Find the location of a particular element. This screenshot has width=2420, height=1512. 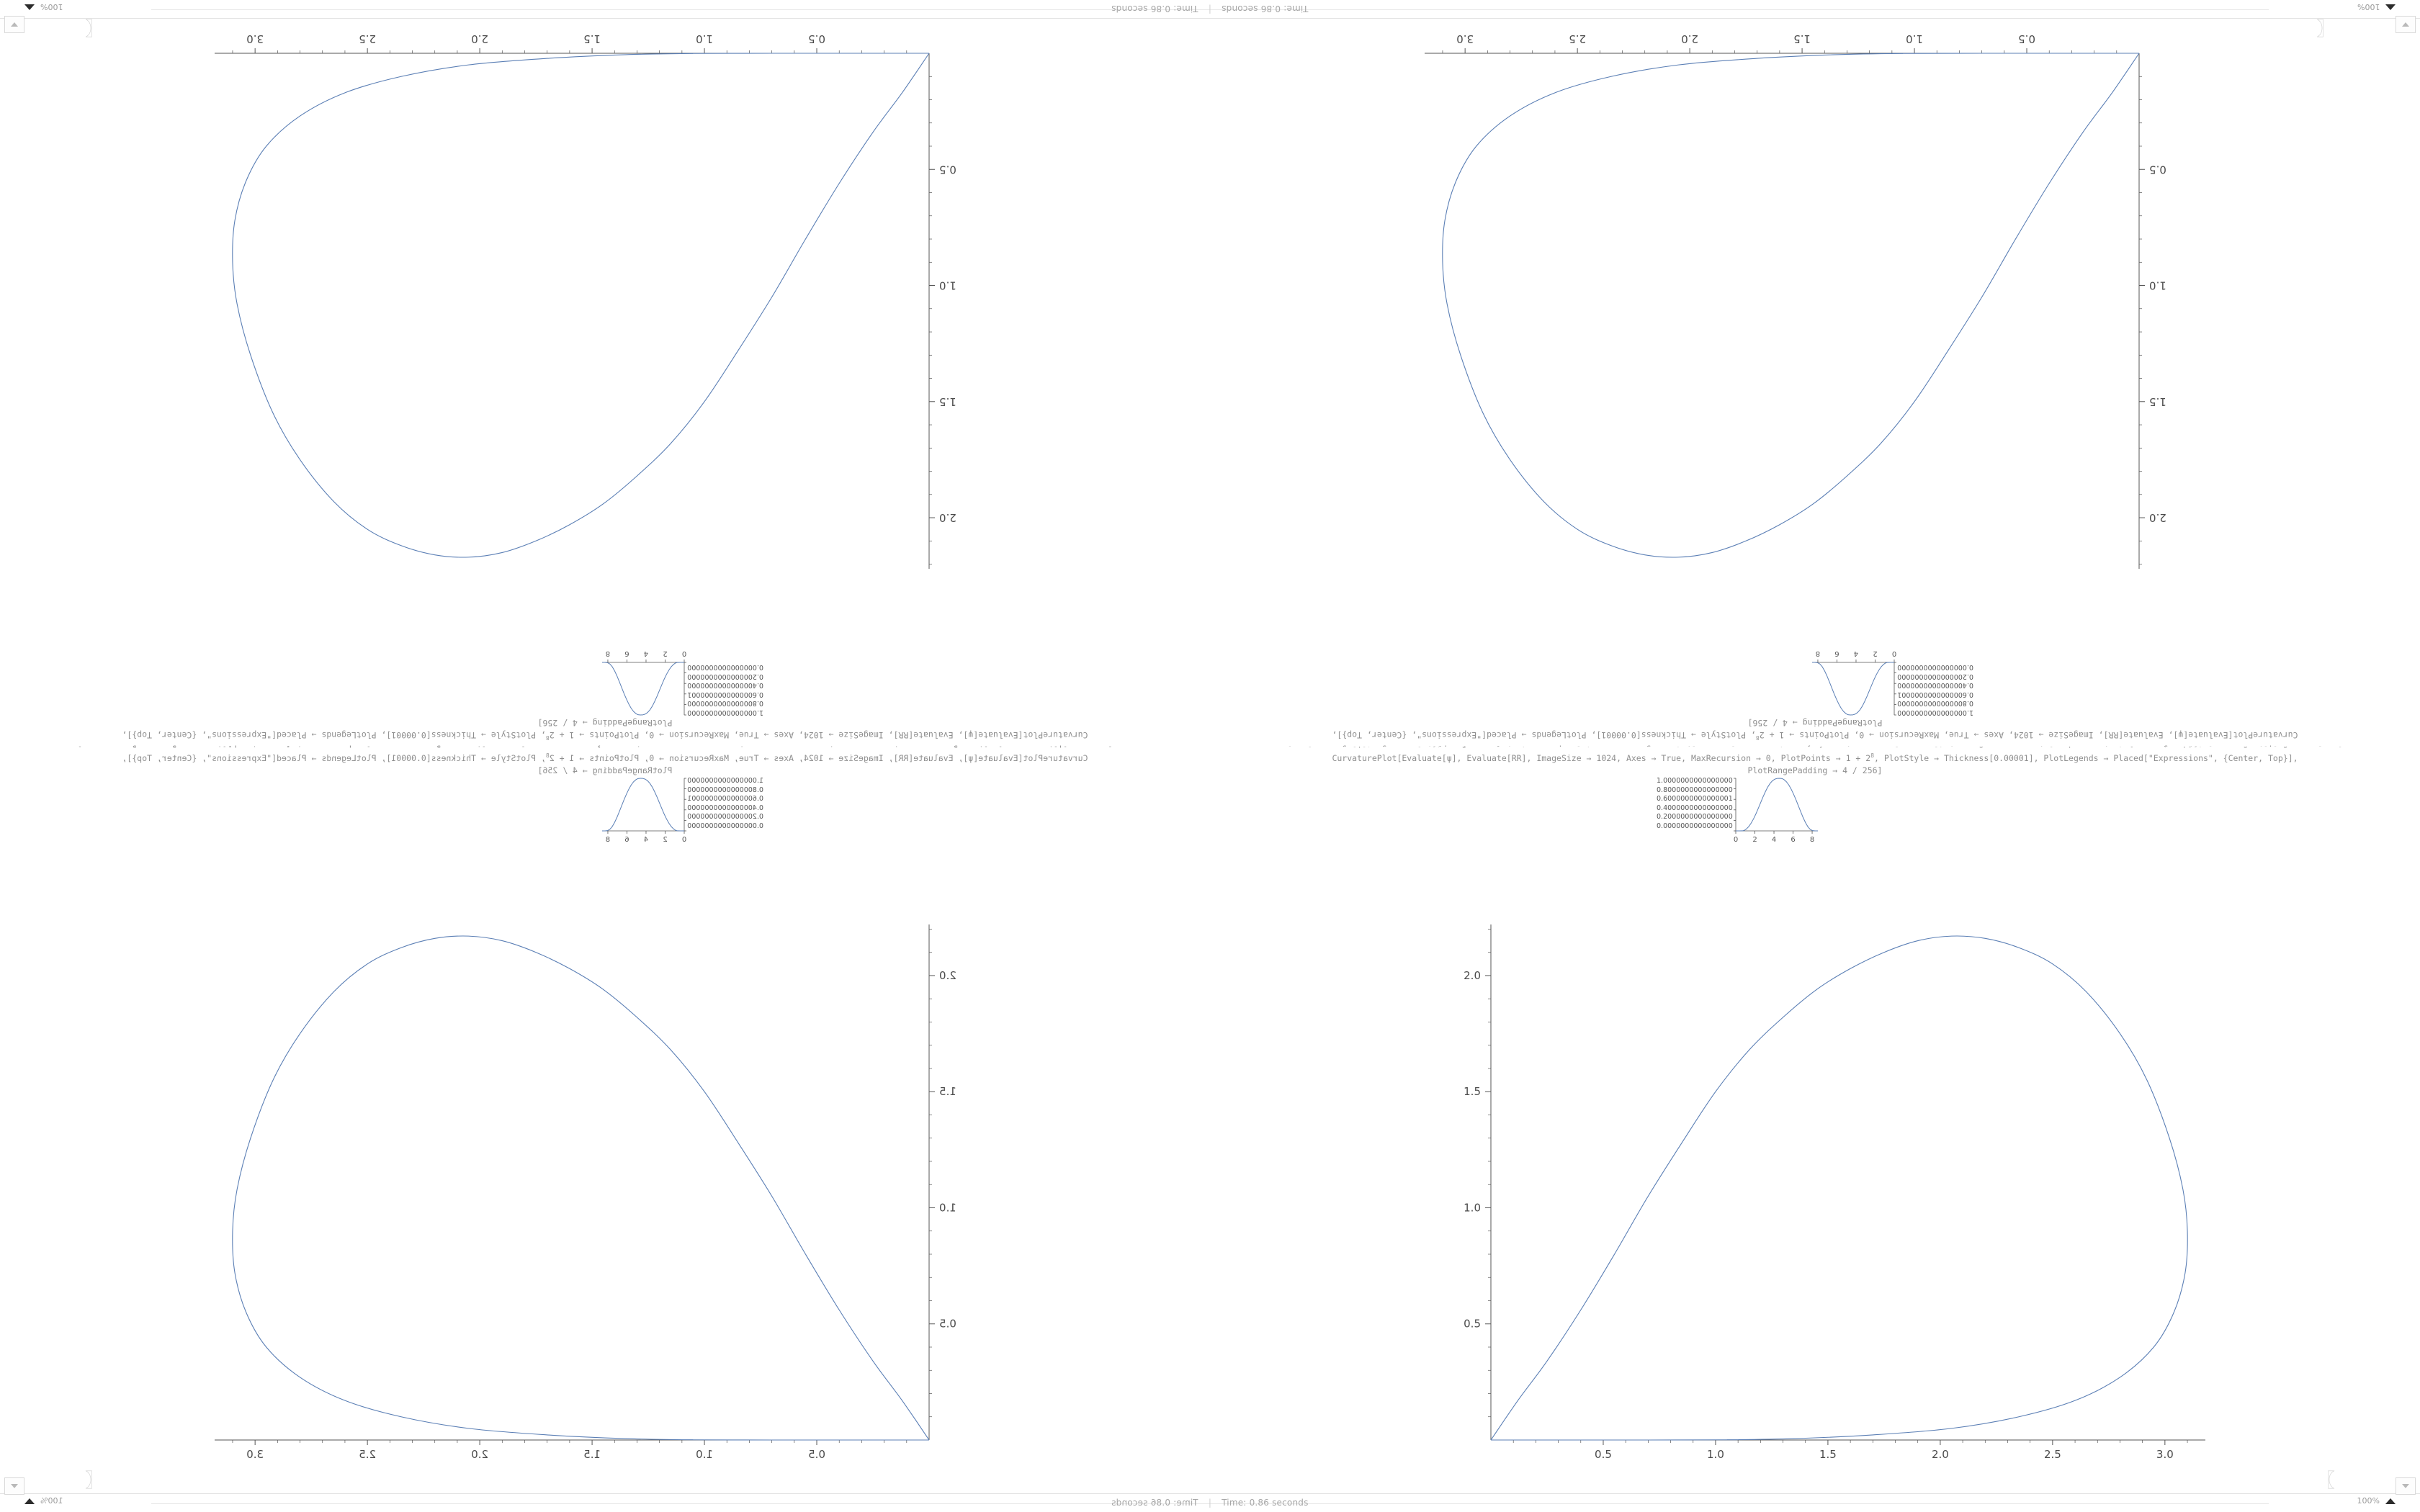

bottom-bar-rule is located at coordinates (1210, 1503).